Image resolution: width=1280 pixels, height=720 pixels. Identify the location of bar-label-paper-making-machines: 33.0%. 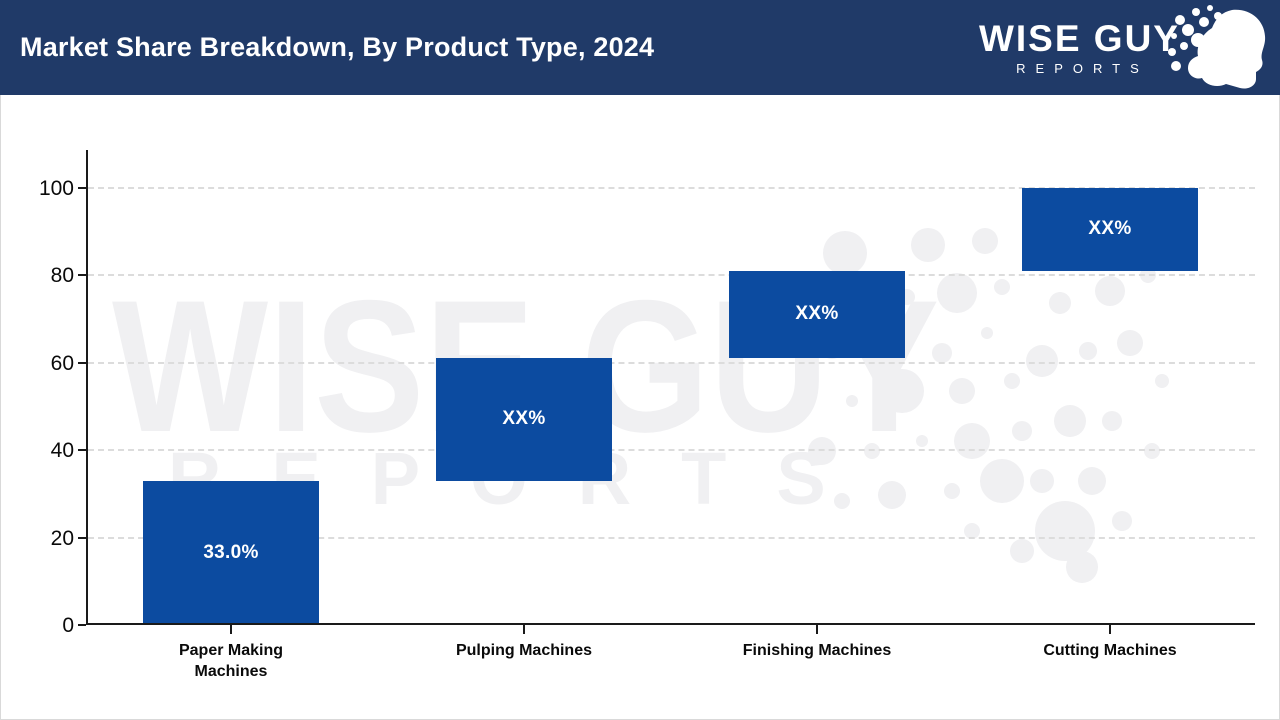
(231, 552).